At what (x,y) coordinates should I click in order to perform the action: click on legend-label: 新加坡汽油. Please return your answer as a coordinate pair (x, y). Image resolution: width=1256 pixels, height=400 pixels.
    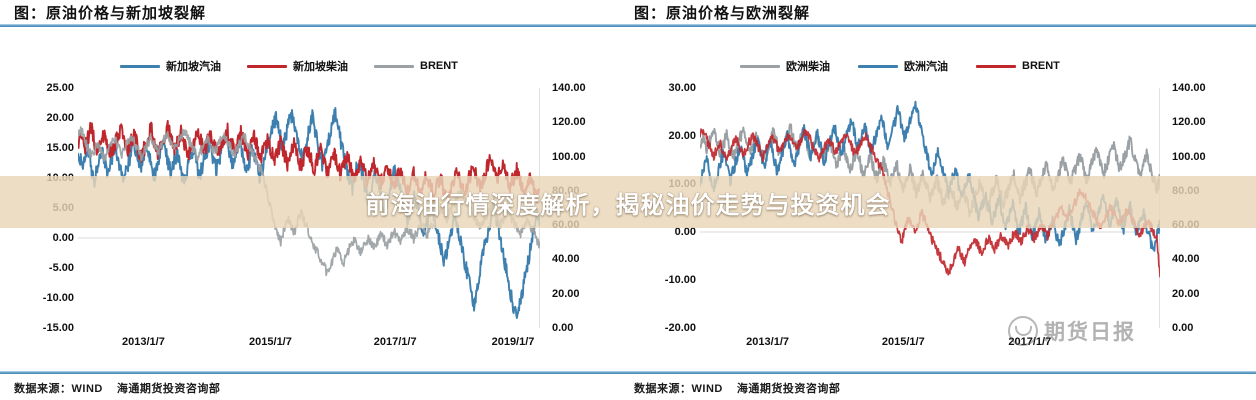
    Looking at the image, I should click on (193, 67).